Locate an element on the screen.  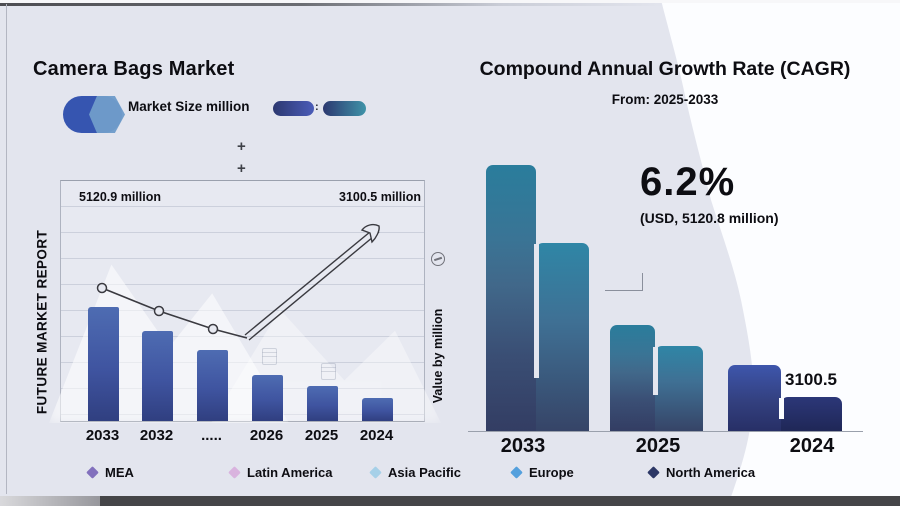
top-frame-line is located at coordinates (332, 4).